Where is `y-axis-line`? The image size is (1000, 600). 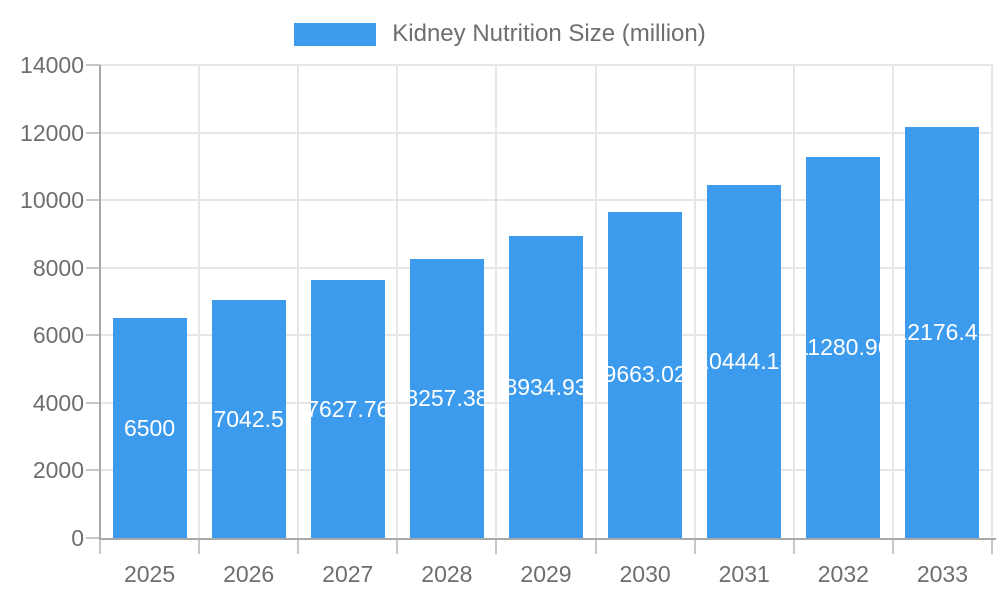
y-axis-line is located at coordinates (100, 301).